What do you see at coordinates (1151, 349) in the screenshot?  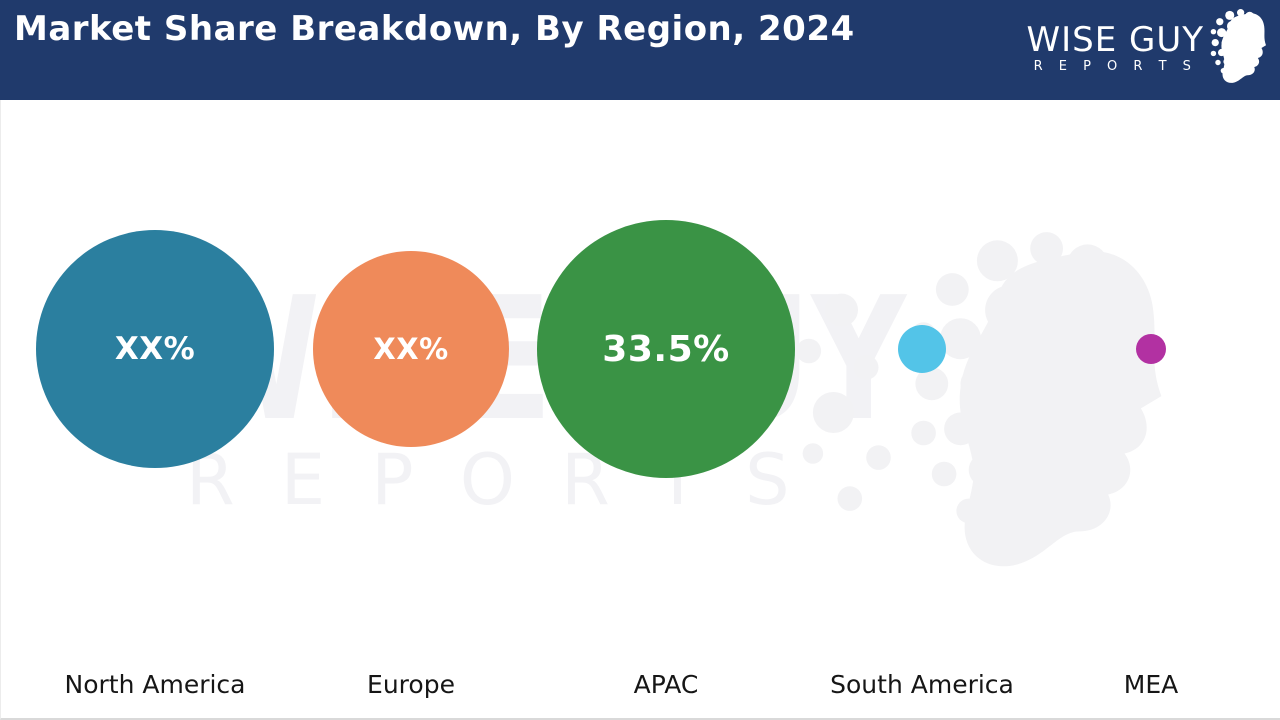 I see `bubble-mea` at bounding box center [1151, 349].